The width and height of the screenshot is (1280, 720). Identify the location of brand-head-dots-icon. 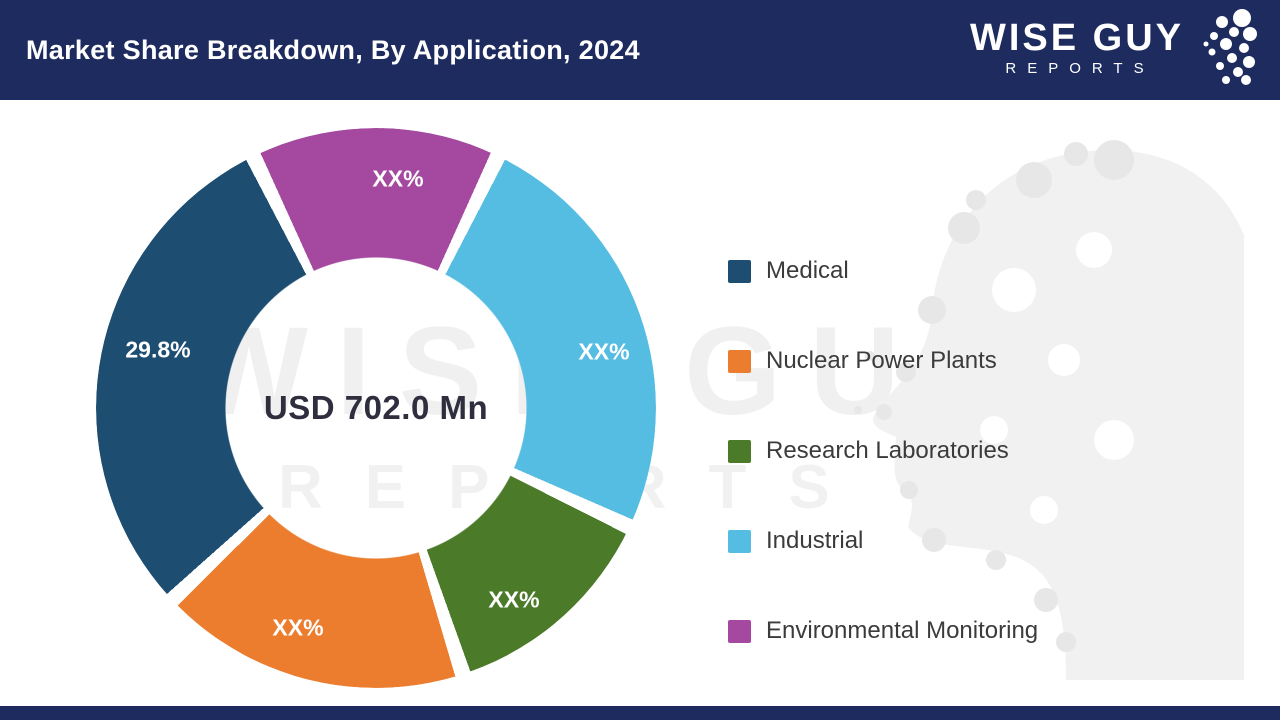
(1230, 47).